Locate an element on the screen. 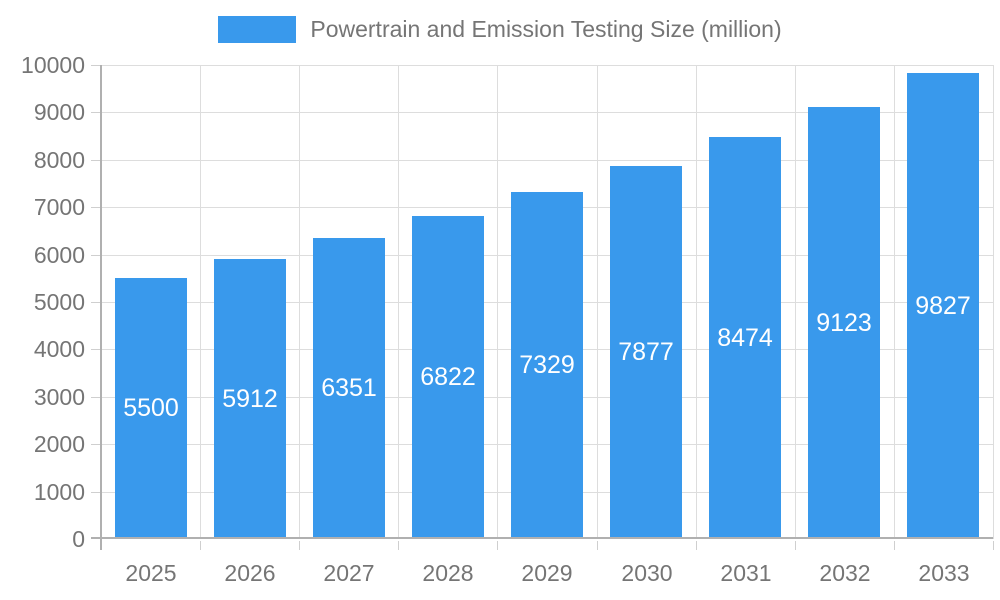  bar-value-label: 5912 is located at coordinates (250, 398).